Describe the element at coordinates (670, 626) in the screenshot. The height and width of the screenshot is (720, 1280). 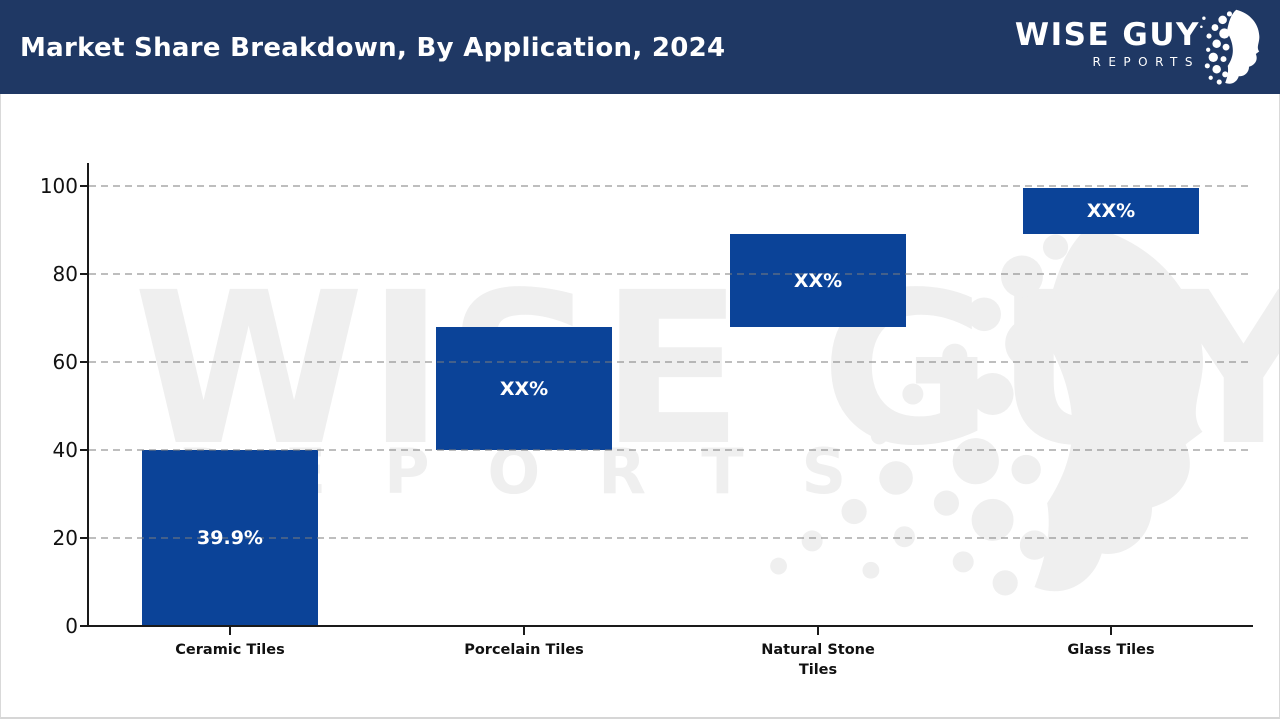
I see `x-axis-line` at that location.